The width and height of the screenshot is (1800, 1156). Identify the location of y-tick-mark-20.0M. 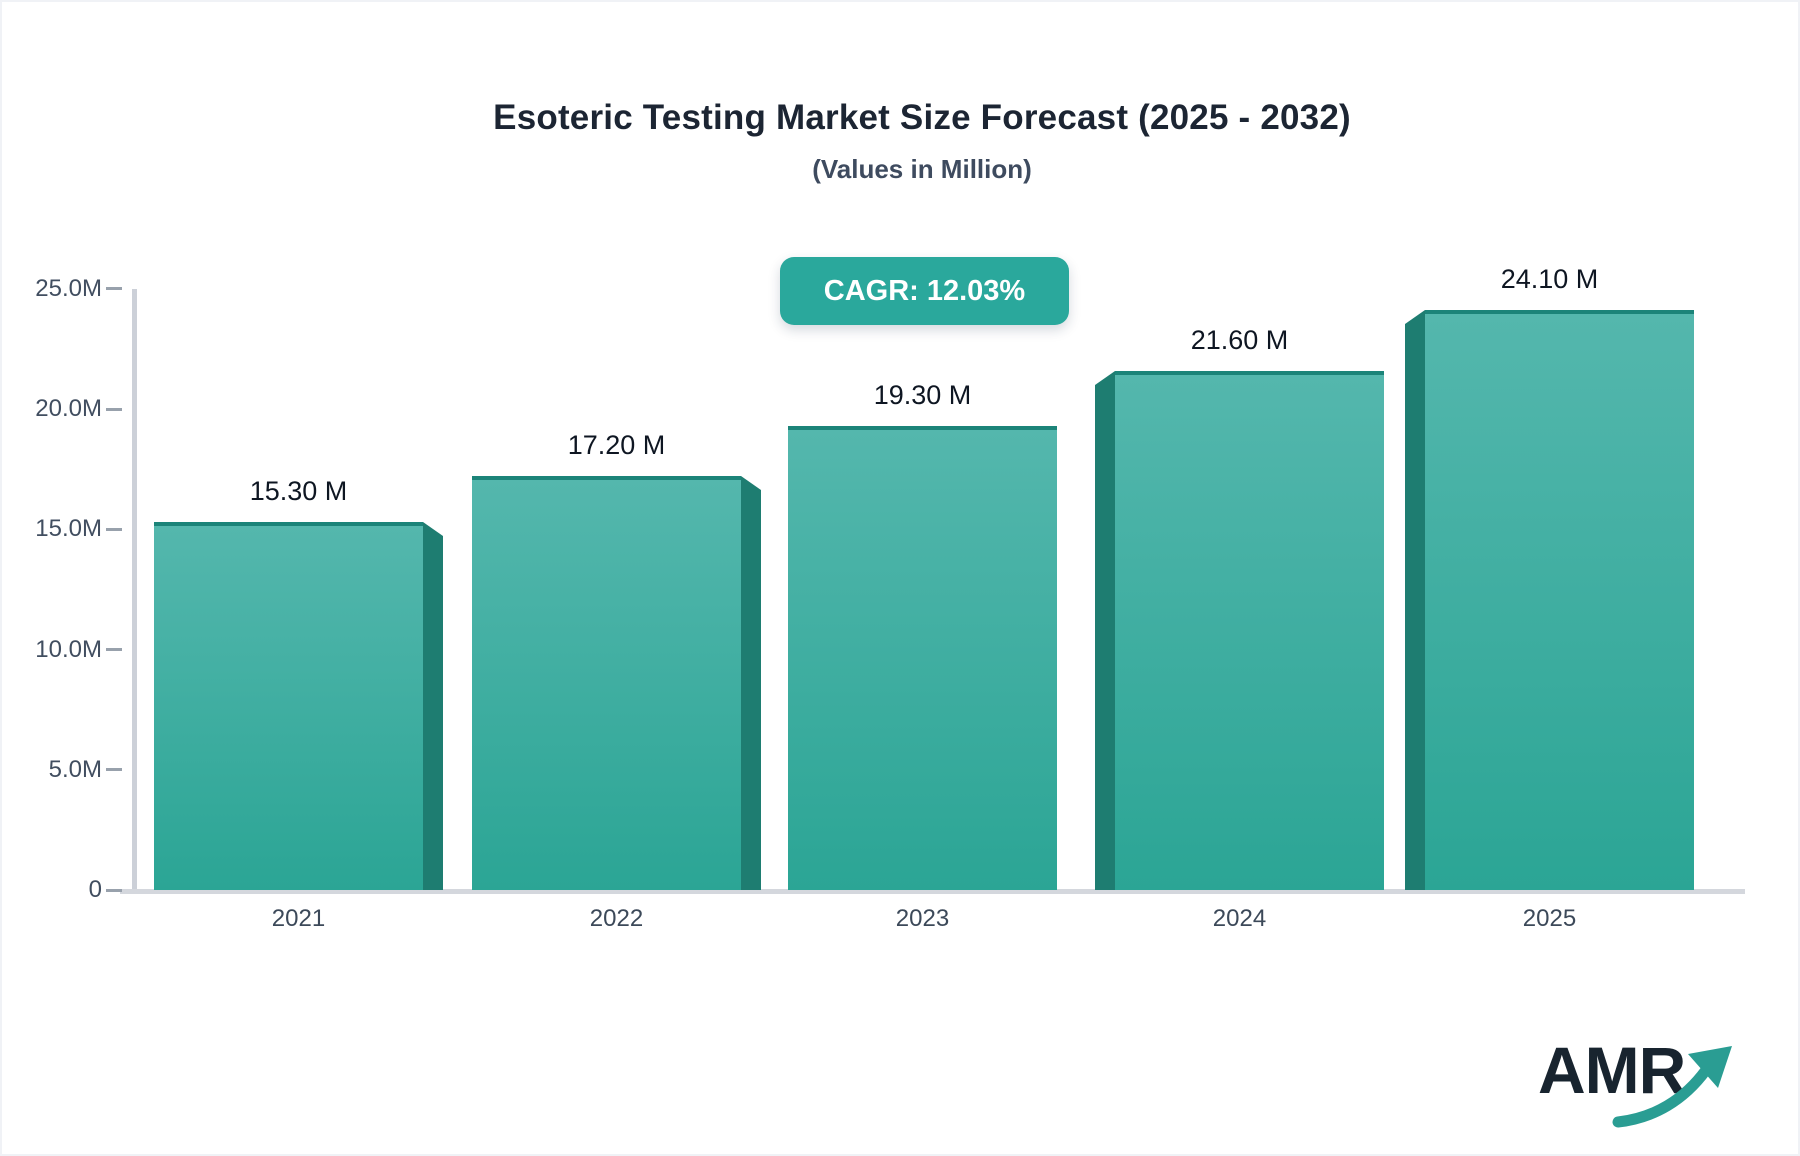
(114, 409).